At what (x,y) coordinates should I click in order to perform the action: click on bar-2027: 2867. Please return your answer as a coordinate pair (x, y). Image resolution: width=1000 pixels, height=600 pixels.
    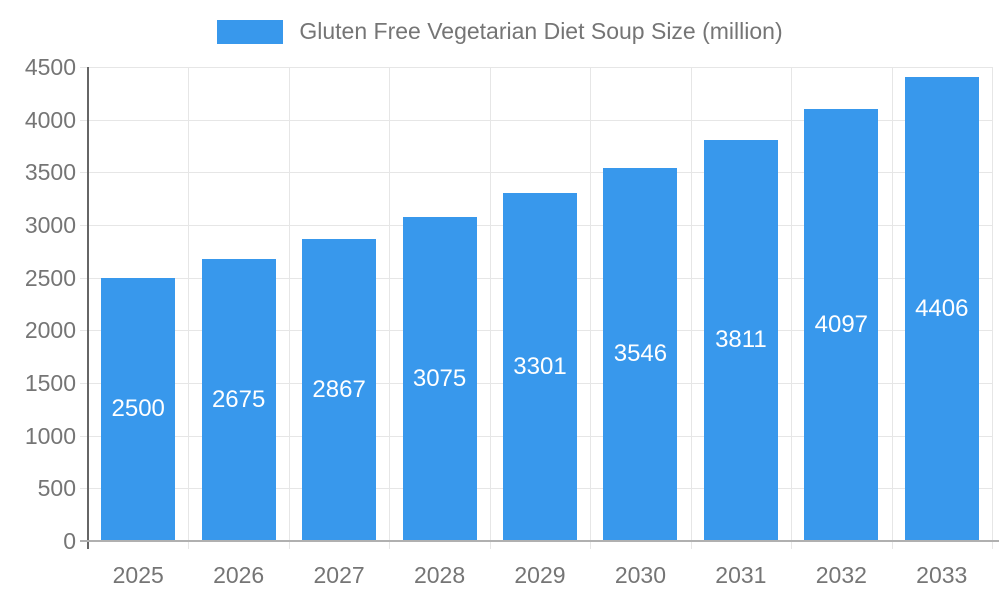
    Looking at the image, I should click on (339, 390).